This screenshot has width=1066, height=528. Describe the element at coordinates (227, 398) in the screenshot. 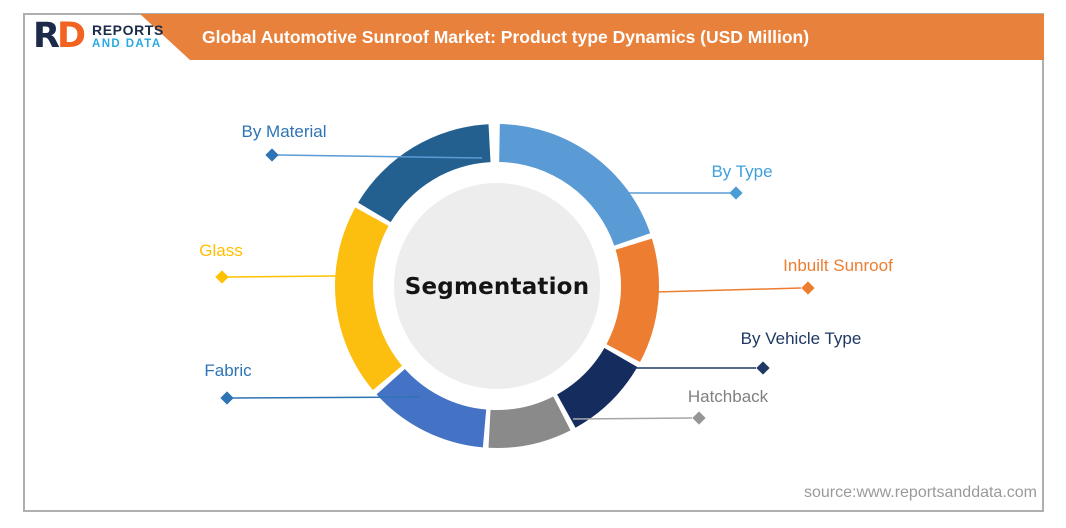

I see `diamond-marker-fabric` at that location.